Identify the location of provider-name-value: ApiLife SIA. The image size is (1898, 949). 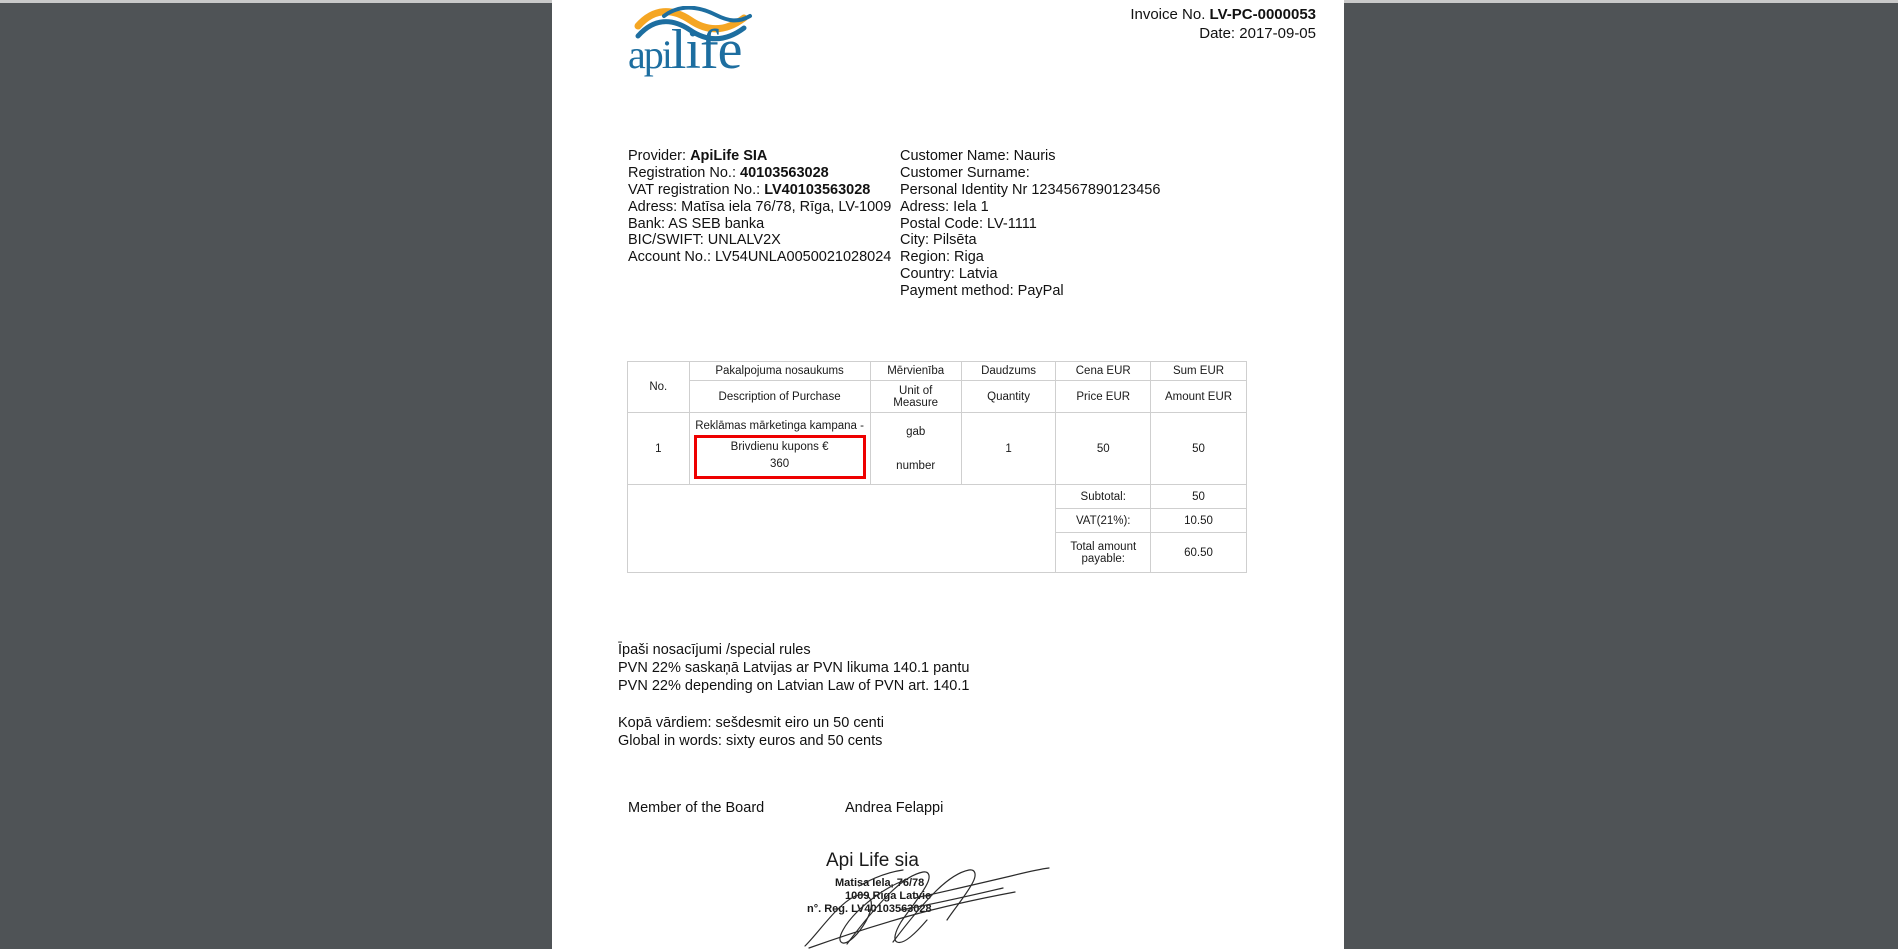
(729, 156).